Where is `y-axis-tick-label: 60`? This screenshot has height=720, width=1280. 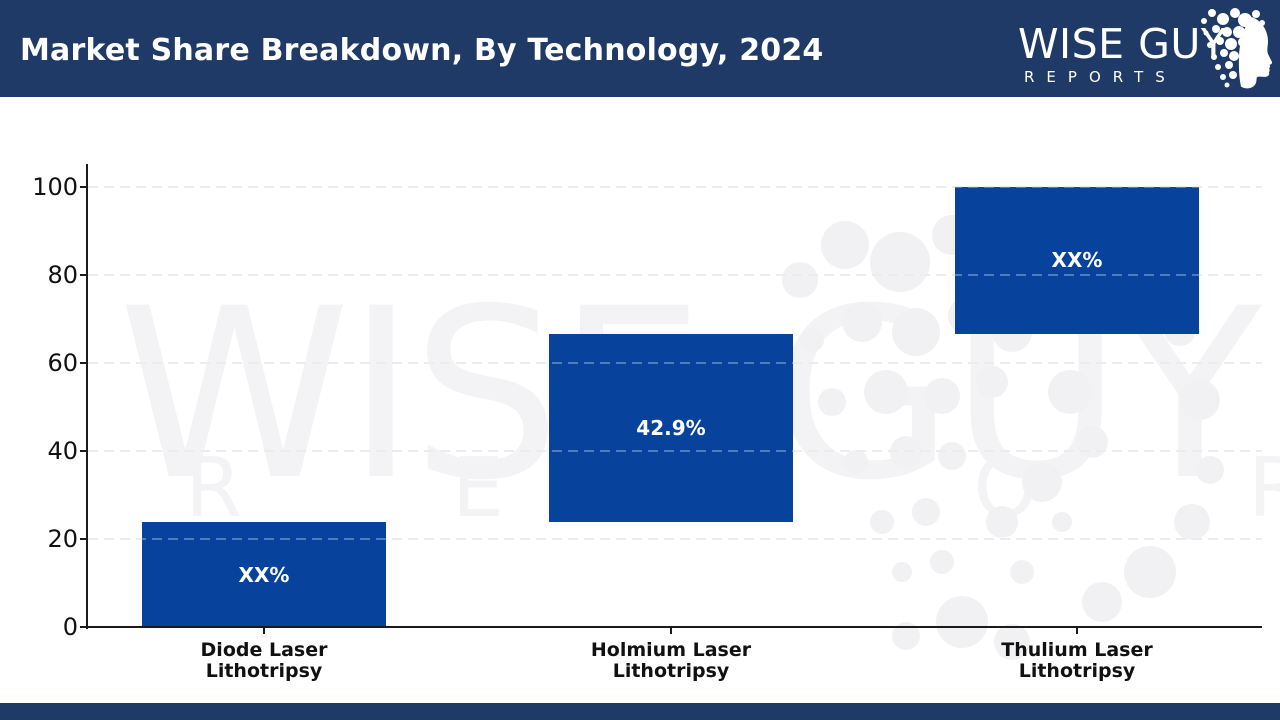 y-axis-tick-label: 60 is located at coordinates (62, 363).